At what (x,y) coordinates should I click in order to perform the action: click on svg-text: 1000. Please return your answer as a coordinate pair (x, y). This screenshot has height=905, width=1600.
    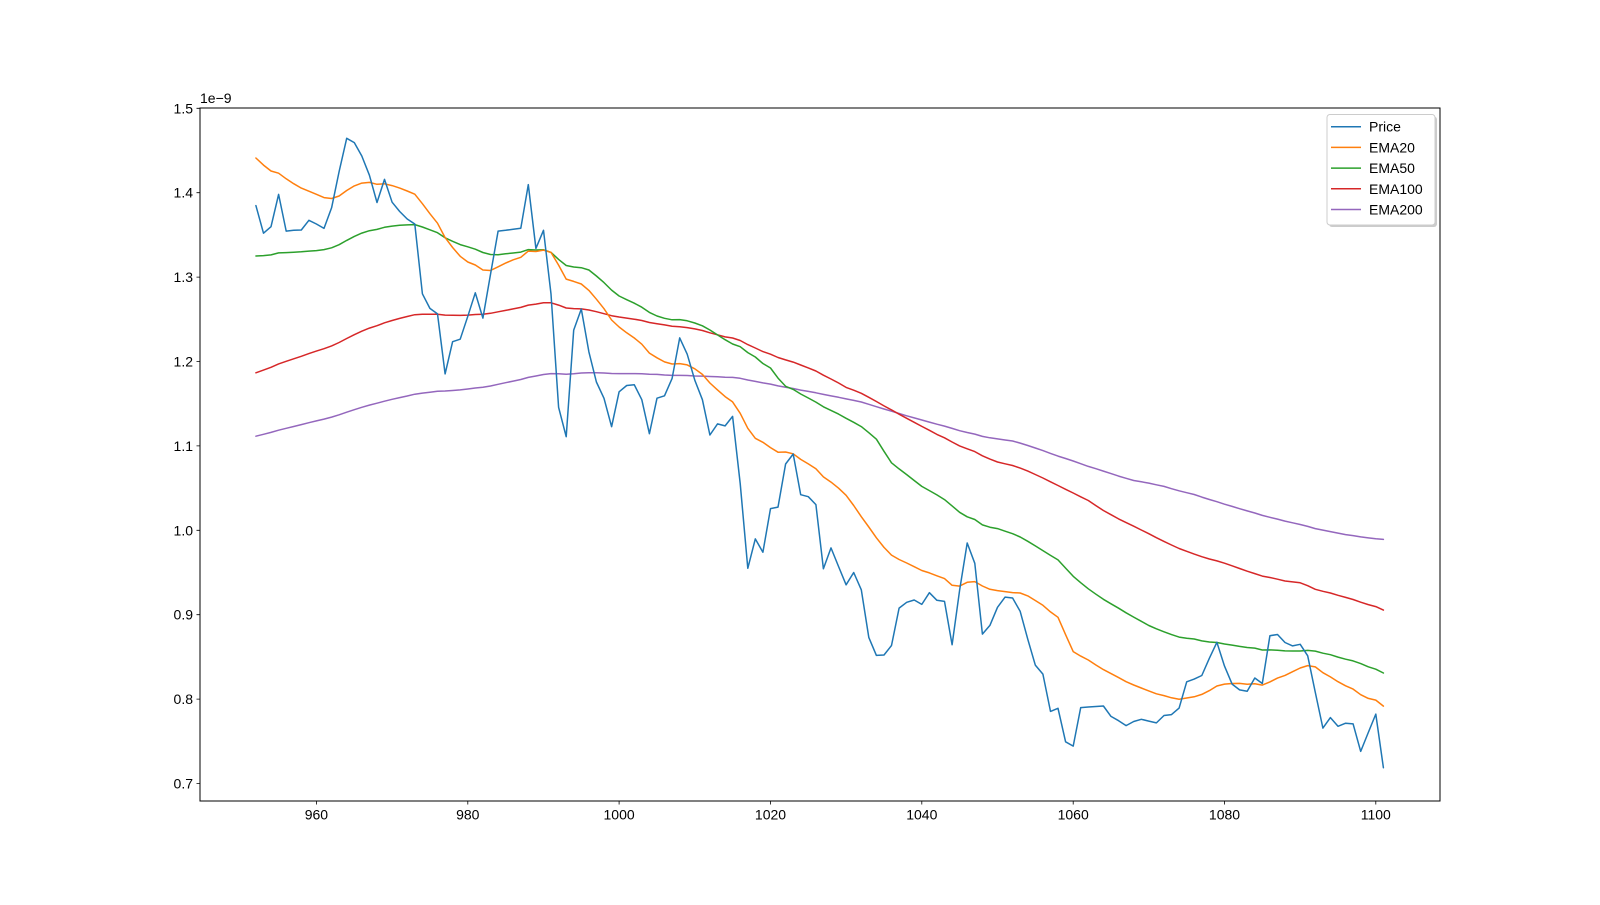
    Looking at the image, I should click on (619, 815).